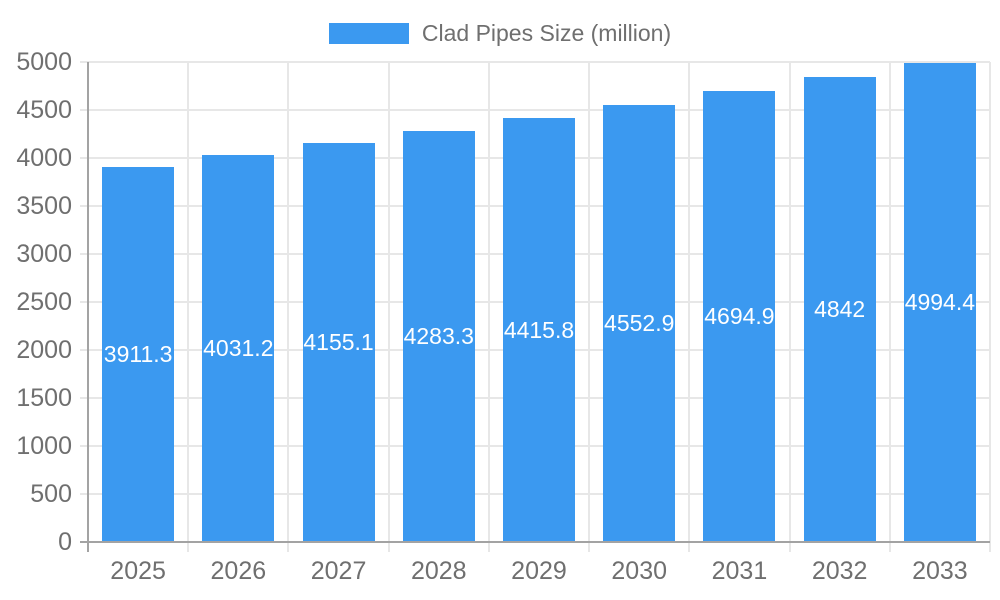 This screenshot has width=1000, height=600. Describe the element at coordinates (639, 571) in the screenshot. I see `x-axis-tick-label: 2030` at that location.